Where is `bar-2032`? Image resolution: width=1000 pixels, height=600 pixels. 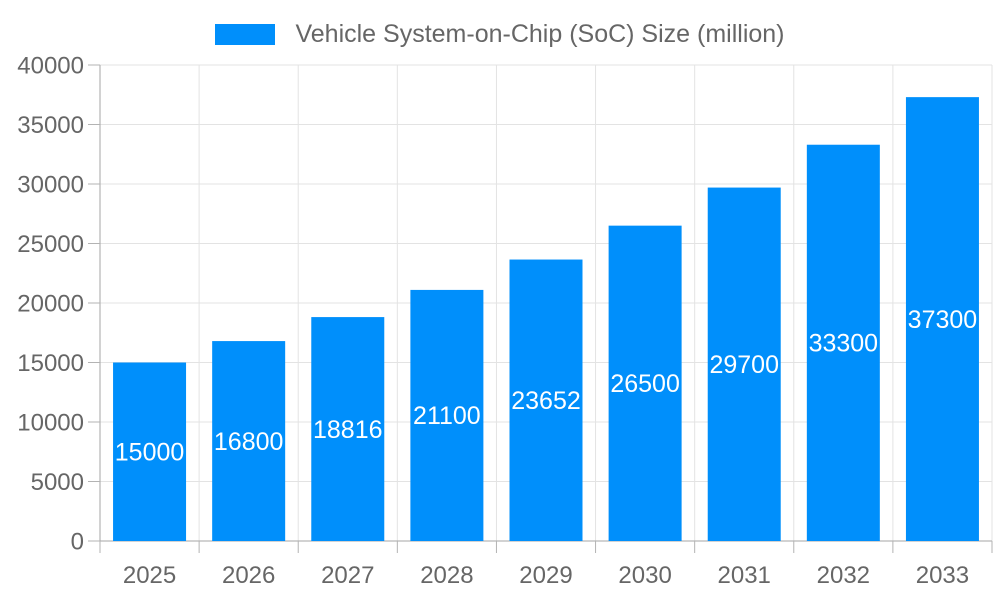
bar-2032 is located at coordinates (843, 343).